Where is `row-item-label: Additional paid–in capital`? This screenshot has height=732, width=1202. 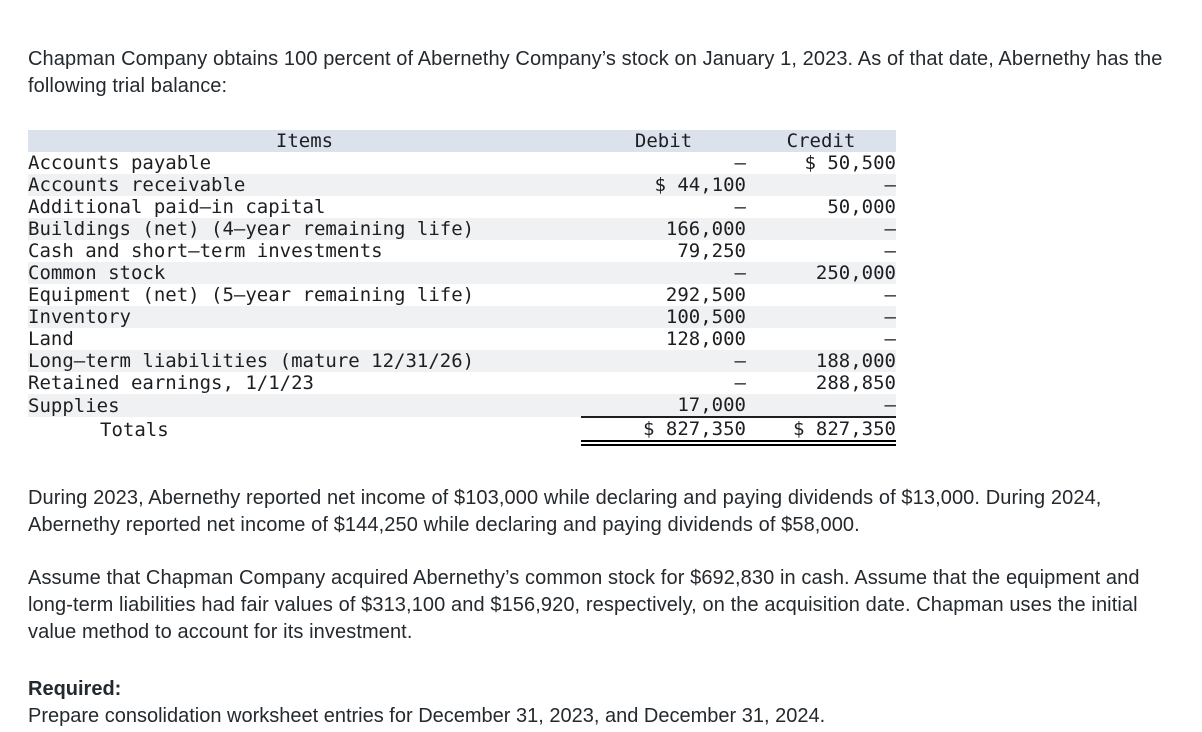
row-item-label: Additional paid–in capital is located at coordinates (177, 207).